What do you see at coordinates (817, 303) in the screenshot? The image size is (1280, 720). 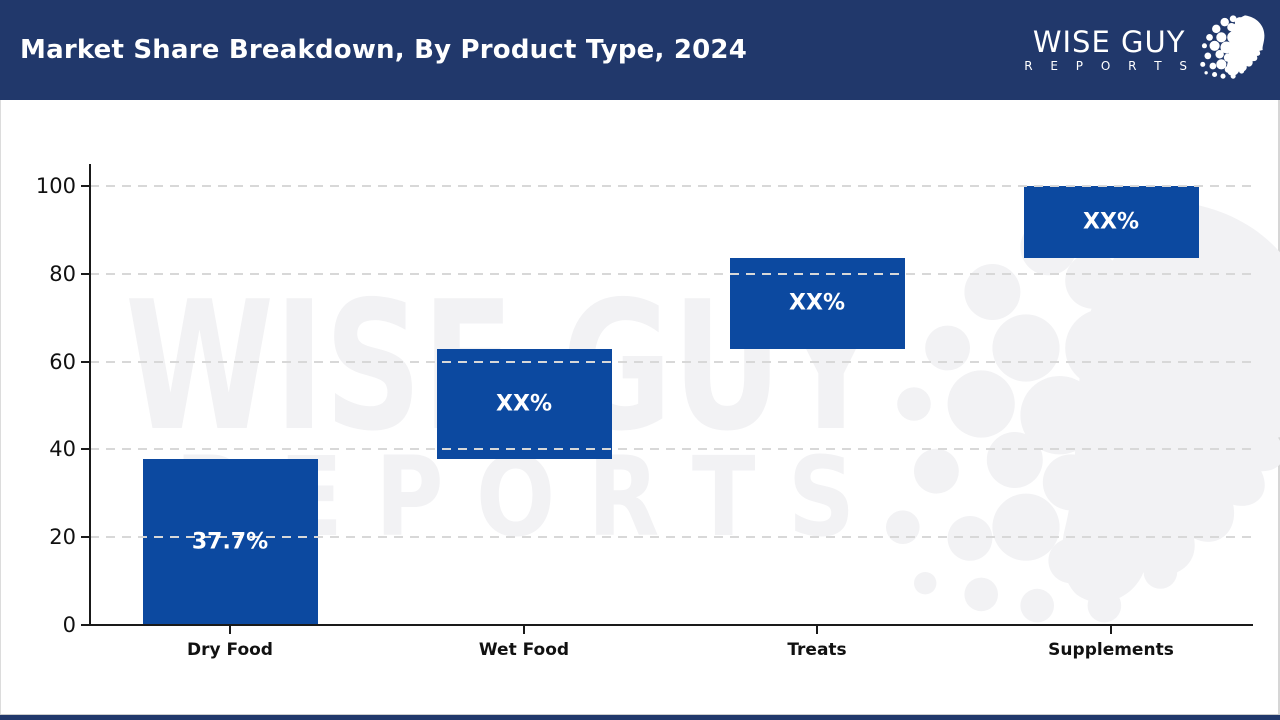 I see `bar-value-label-treats: XX%` at bounding box center [817, 303].